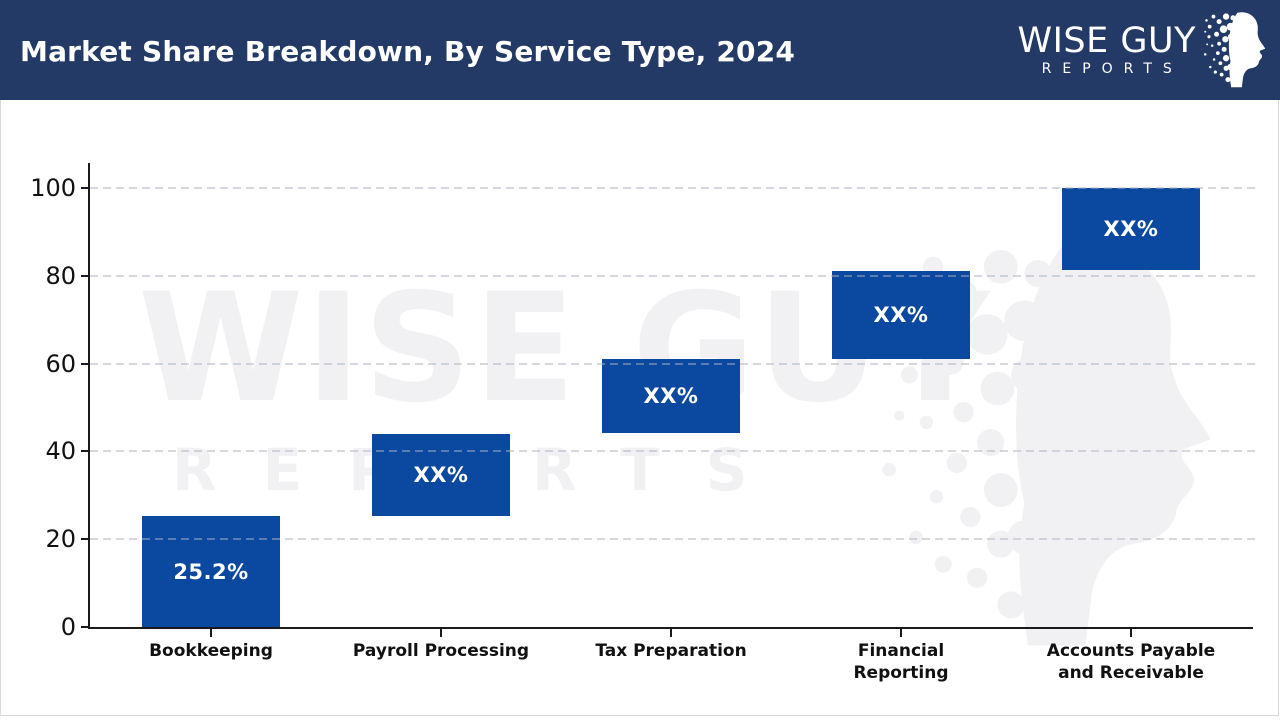 The image size is (1280, 720). What do you see at coordinates (1112, 68) in the screenshot?
I see `logo-subtext: REPORTS` at bounding box center [1112, 68].